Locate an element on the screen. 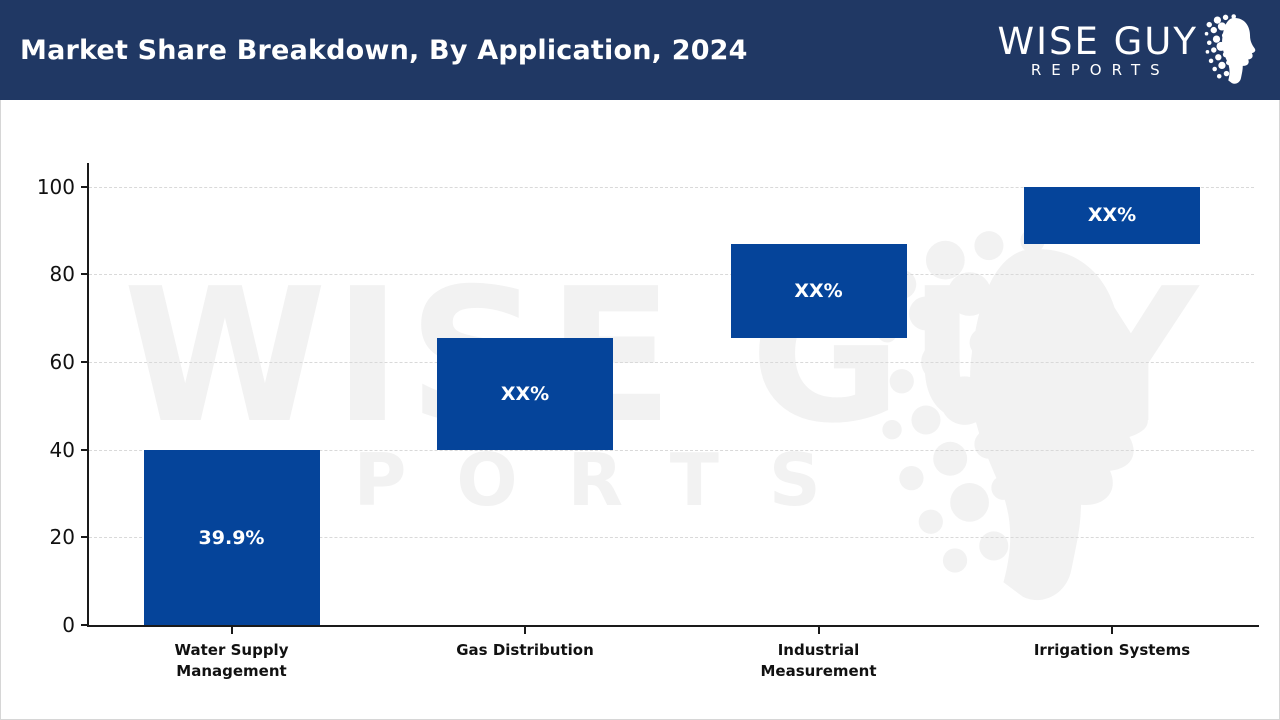  x-axis-line is located at coordinates (673, 626).